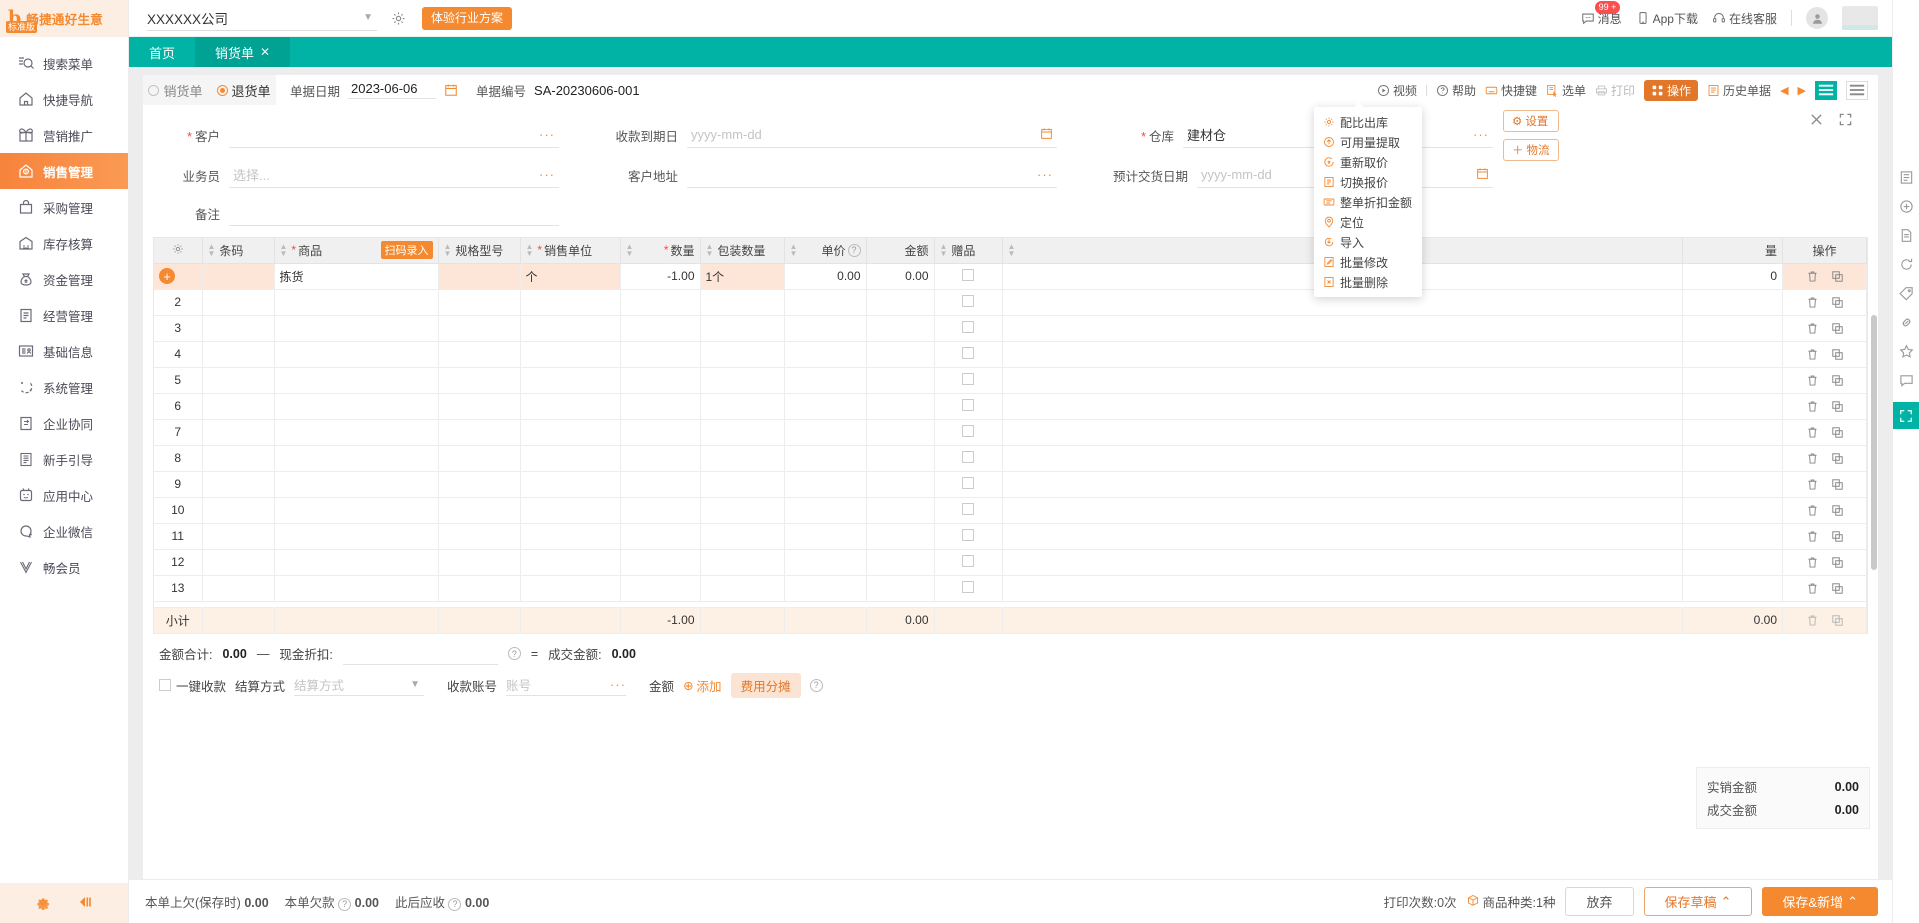  I want to click on checkbox, so click(165, 685).